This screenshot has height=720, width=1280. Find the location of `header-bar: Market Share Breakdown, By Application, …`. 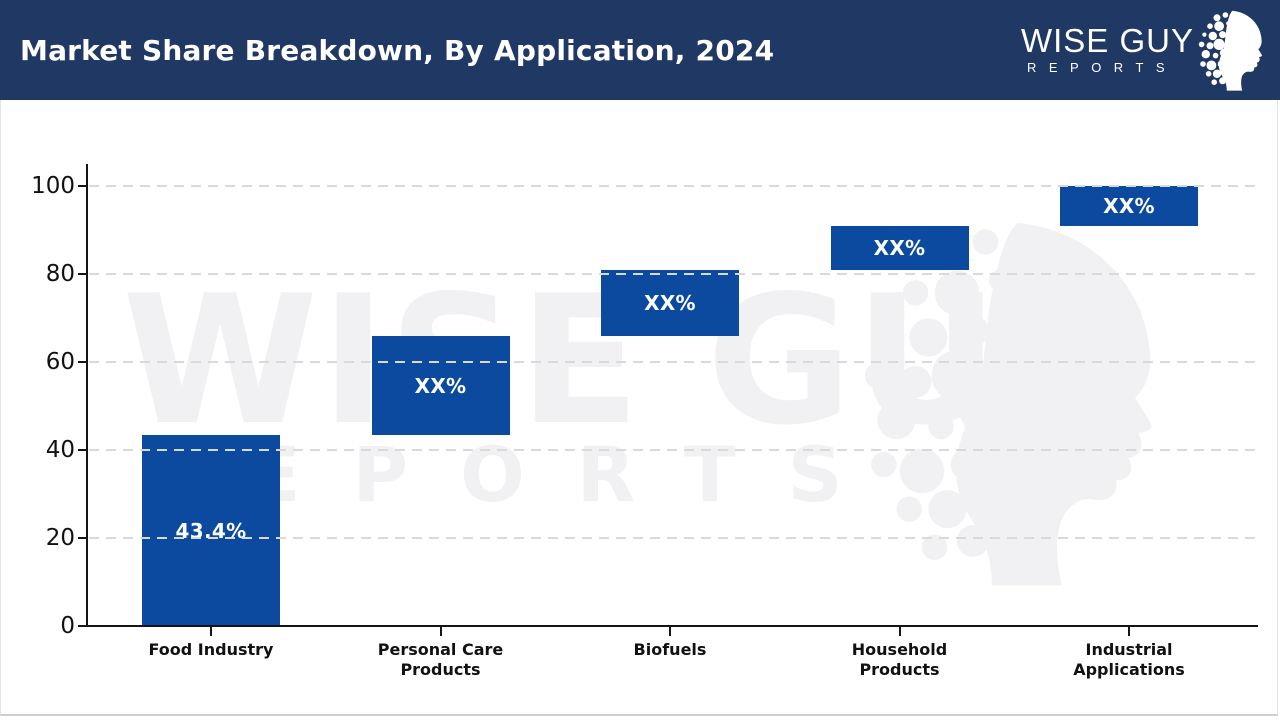

header-bar: Market Share Breakdown, By Application, … is located at coordinates (640, 50).